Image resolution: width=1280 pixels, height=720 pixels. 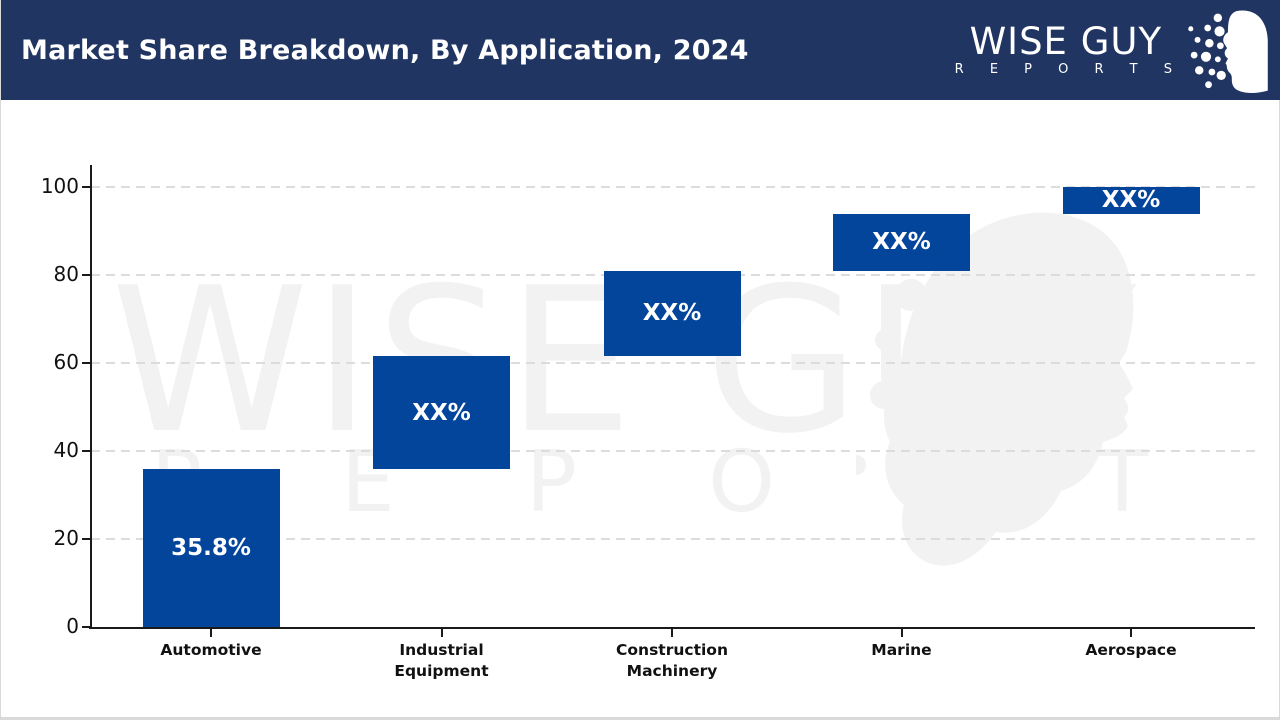 What do you see at coordinates (441, 660) in the screenshot?
I see `x-tick-label: Industrial Equipment` at bounding box center [441, 660].